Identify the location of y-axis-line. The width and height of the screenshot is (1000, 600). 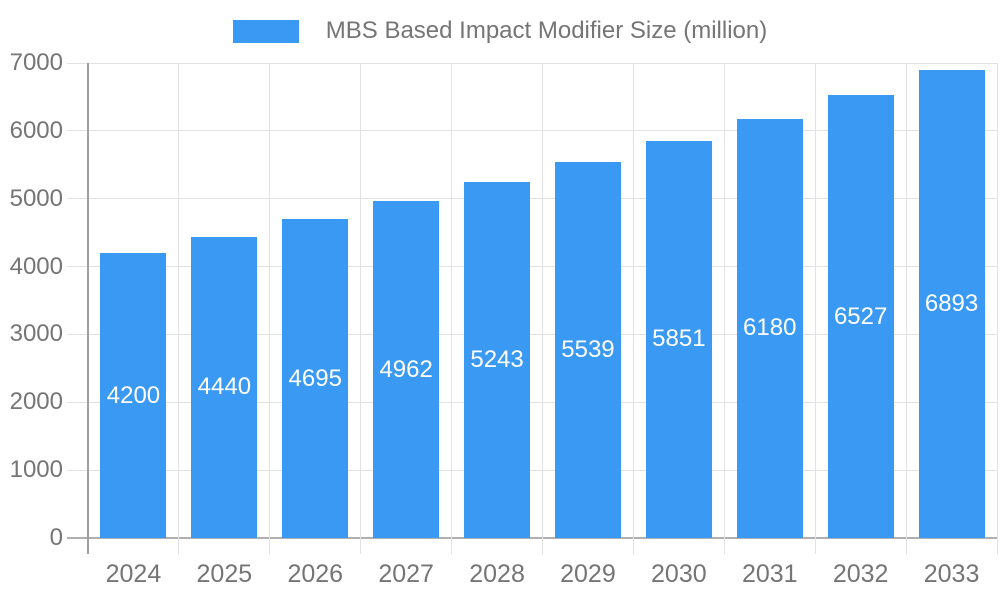
(88, 308).